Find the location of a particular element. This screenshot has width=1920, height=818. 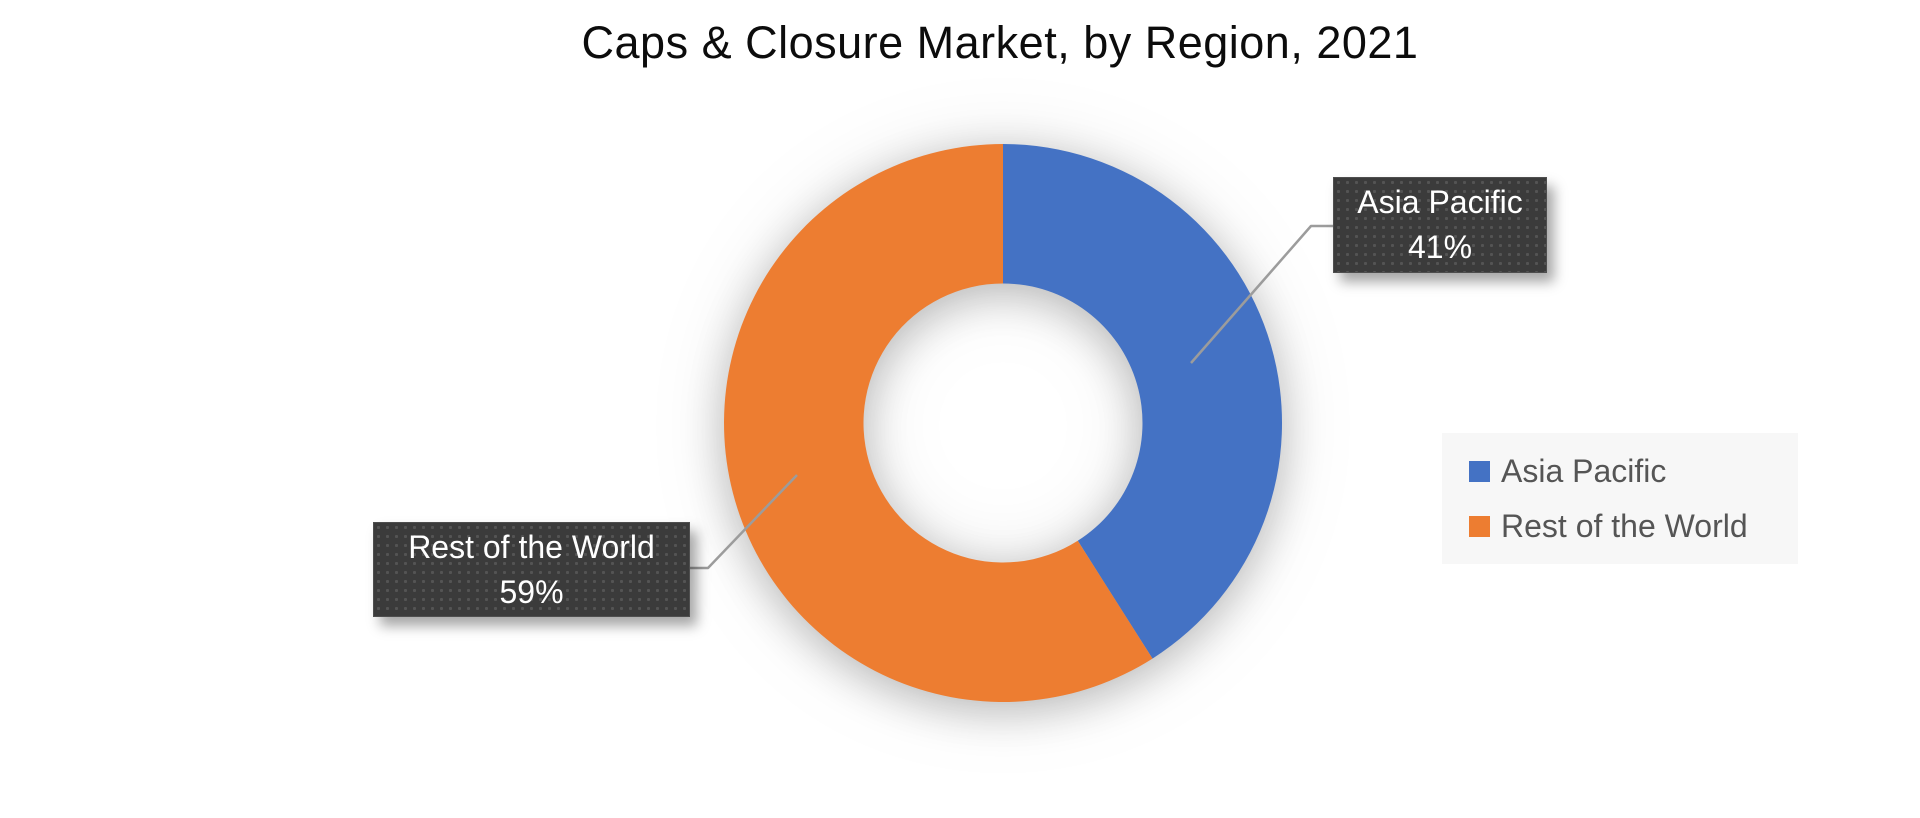

legend-swatch-rest-of-world-icon is located at coordinates (1479, 526).